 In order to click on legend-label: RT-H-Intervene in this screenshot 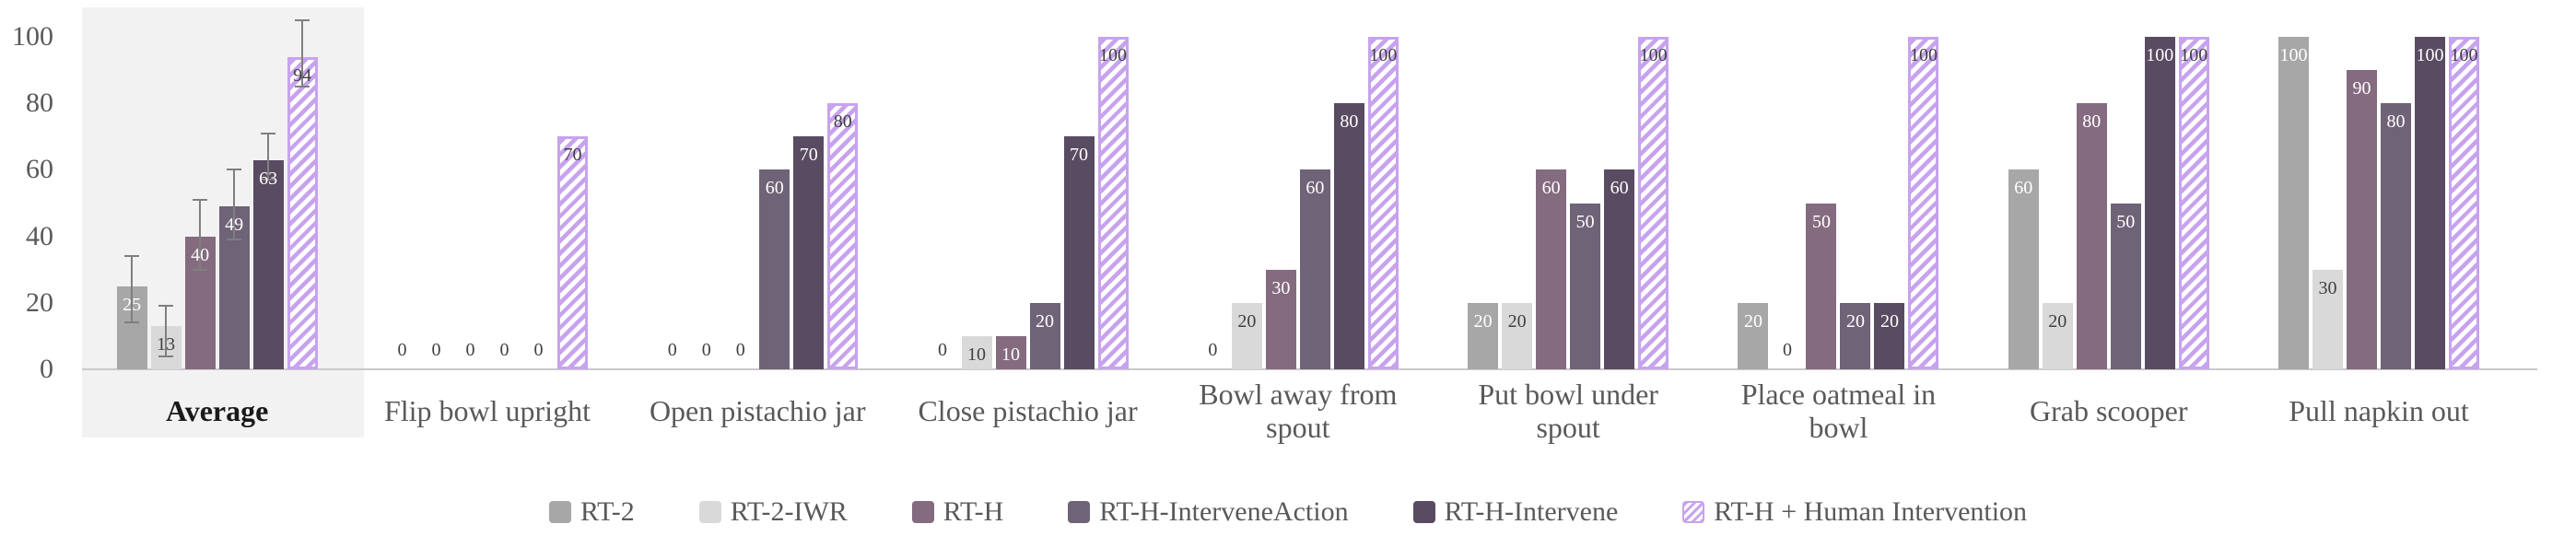, I will do `click(1531, 511)`.